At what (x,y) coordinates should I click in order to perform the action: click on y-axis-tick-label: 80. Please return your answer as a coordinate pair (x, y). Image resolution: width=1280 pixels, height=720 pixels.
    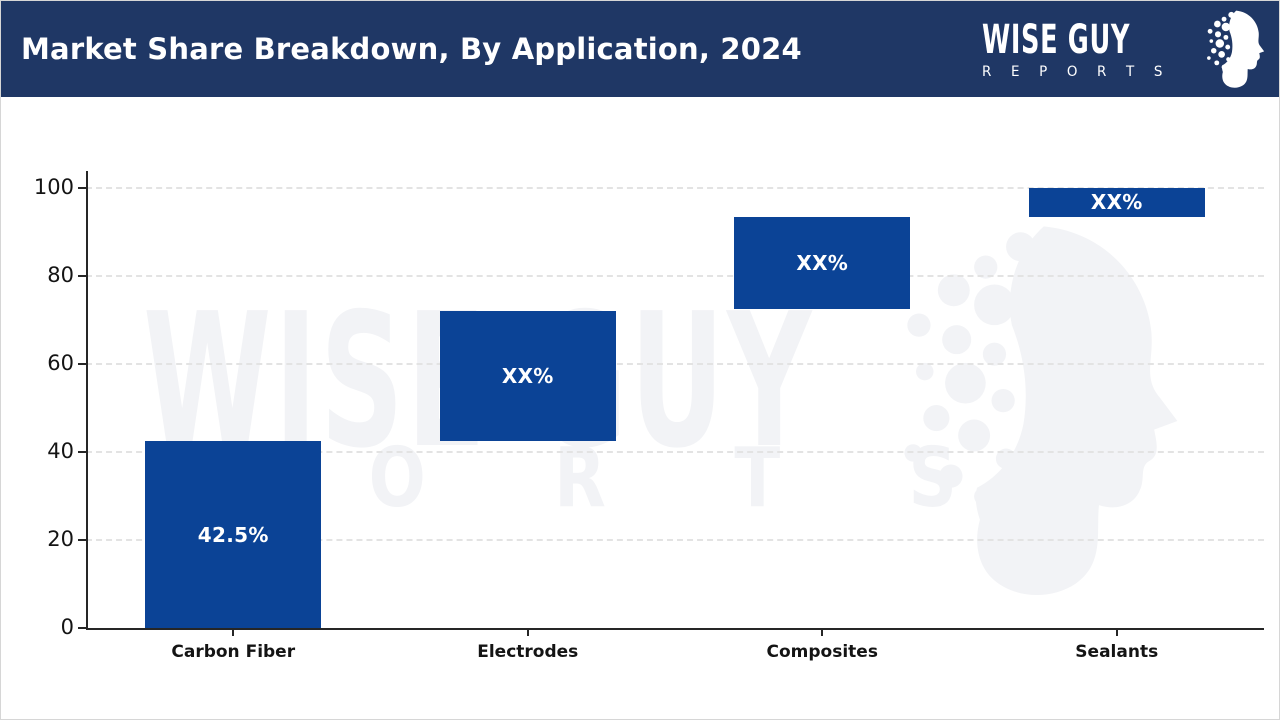
    Looking at the image, I should click on (60, 275).